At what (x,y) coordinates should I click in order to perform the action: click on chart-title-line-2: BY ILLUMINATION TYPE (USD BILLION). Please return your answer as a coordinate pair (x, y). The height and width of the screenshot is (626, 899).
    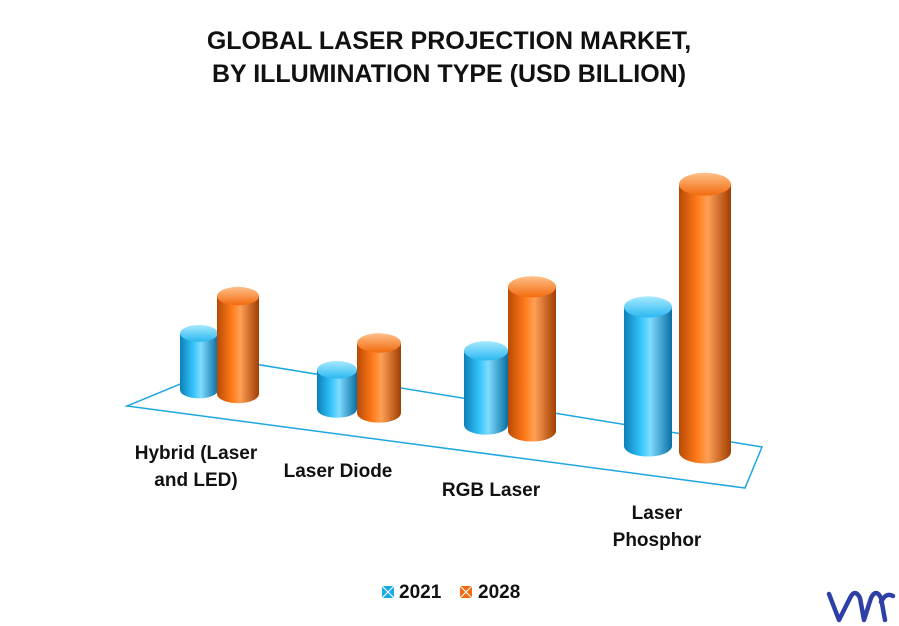
    Looking at the image, I should click on (449, 74).